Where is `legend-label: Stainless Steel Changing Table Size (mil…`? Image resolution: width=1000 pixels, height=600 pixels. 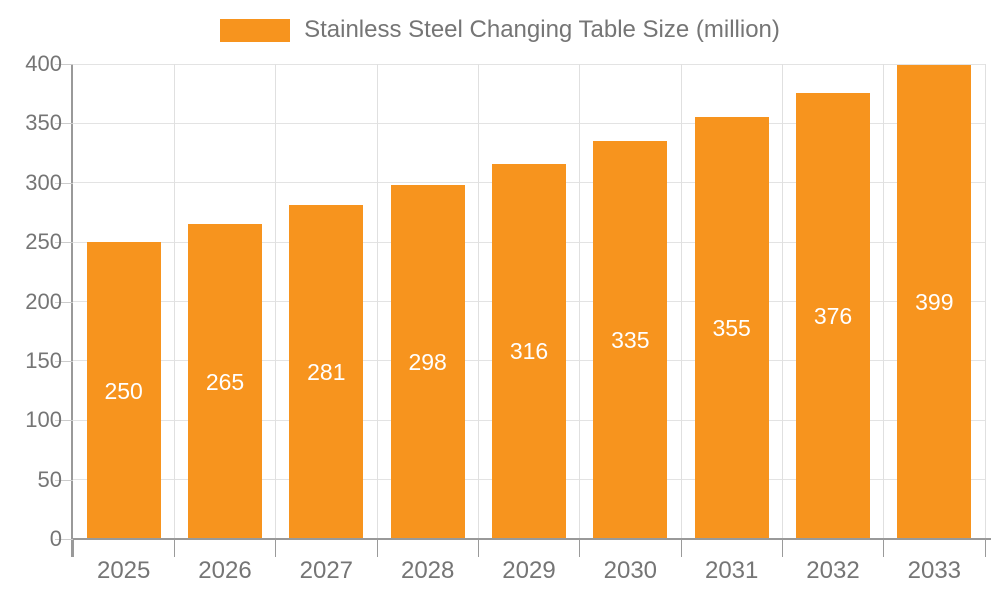 legend-label: Stainless Steel Changing Table Size (mil… is located at coordinates (542, 29).